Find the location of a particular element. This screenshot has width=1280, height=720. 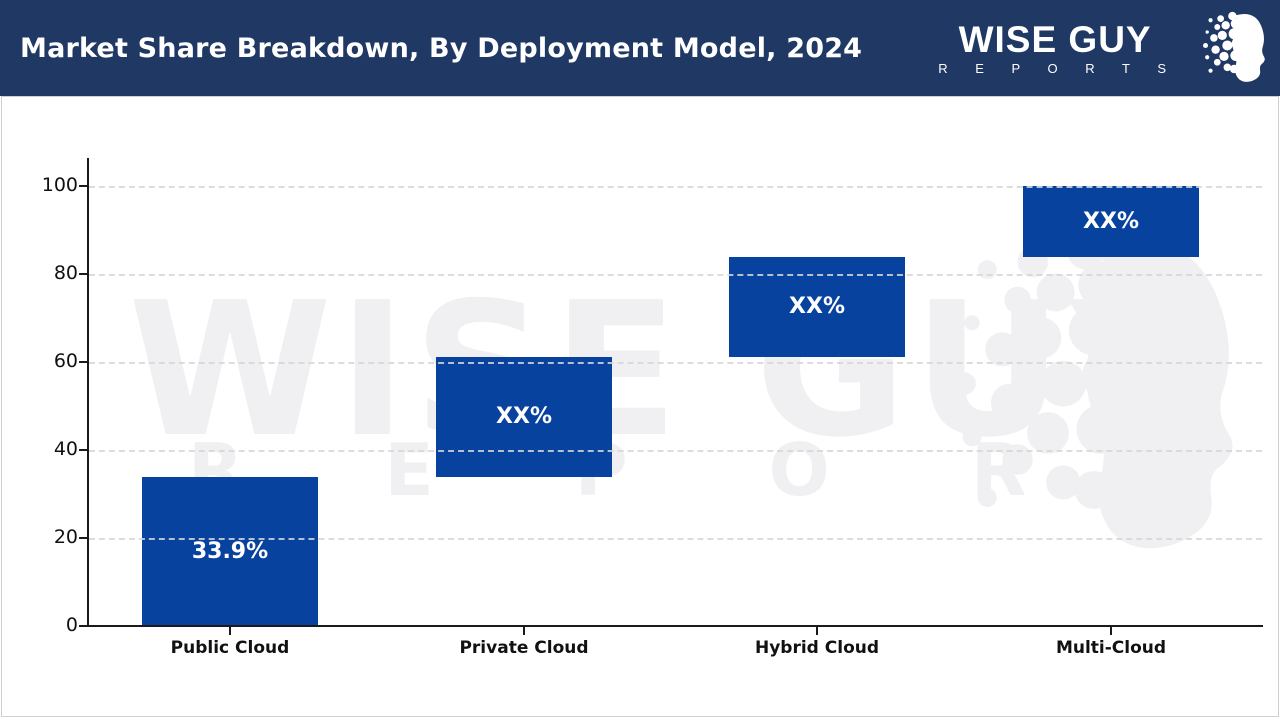

bar-value-label: 33.9% is located at coordinates (230, 551).